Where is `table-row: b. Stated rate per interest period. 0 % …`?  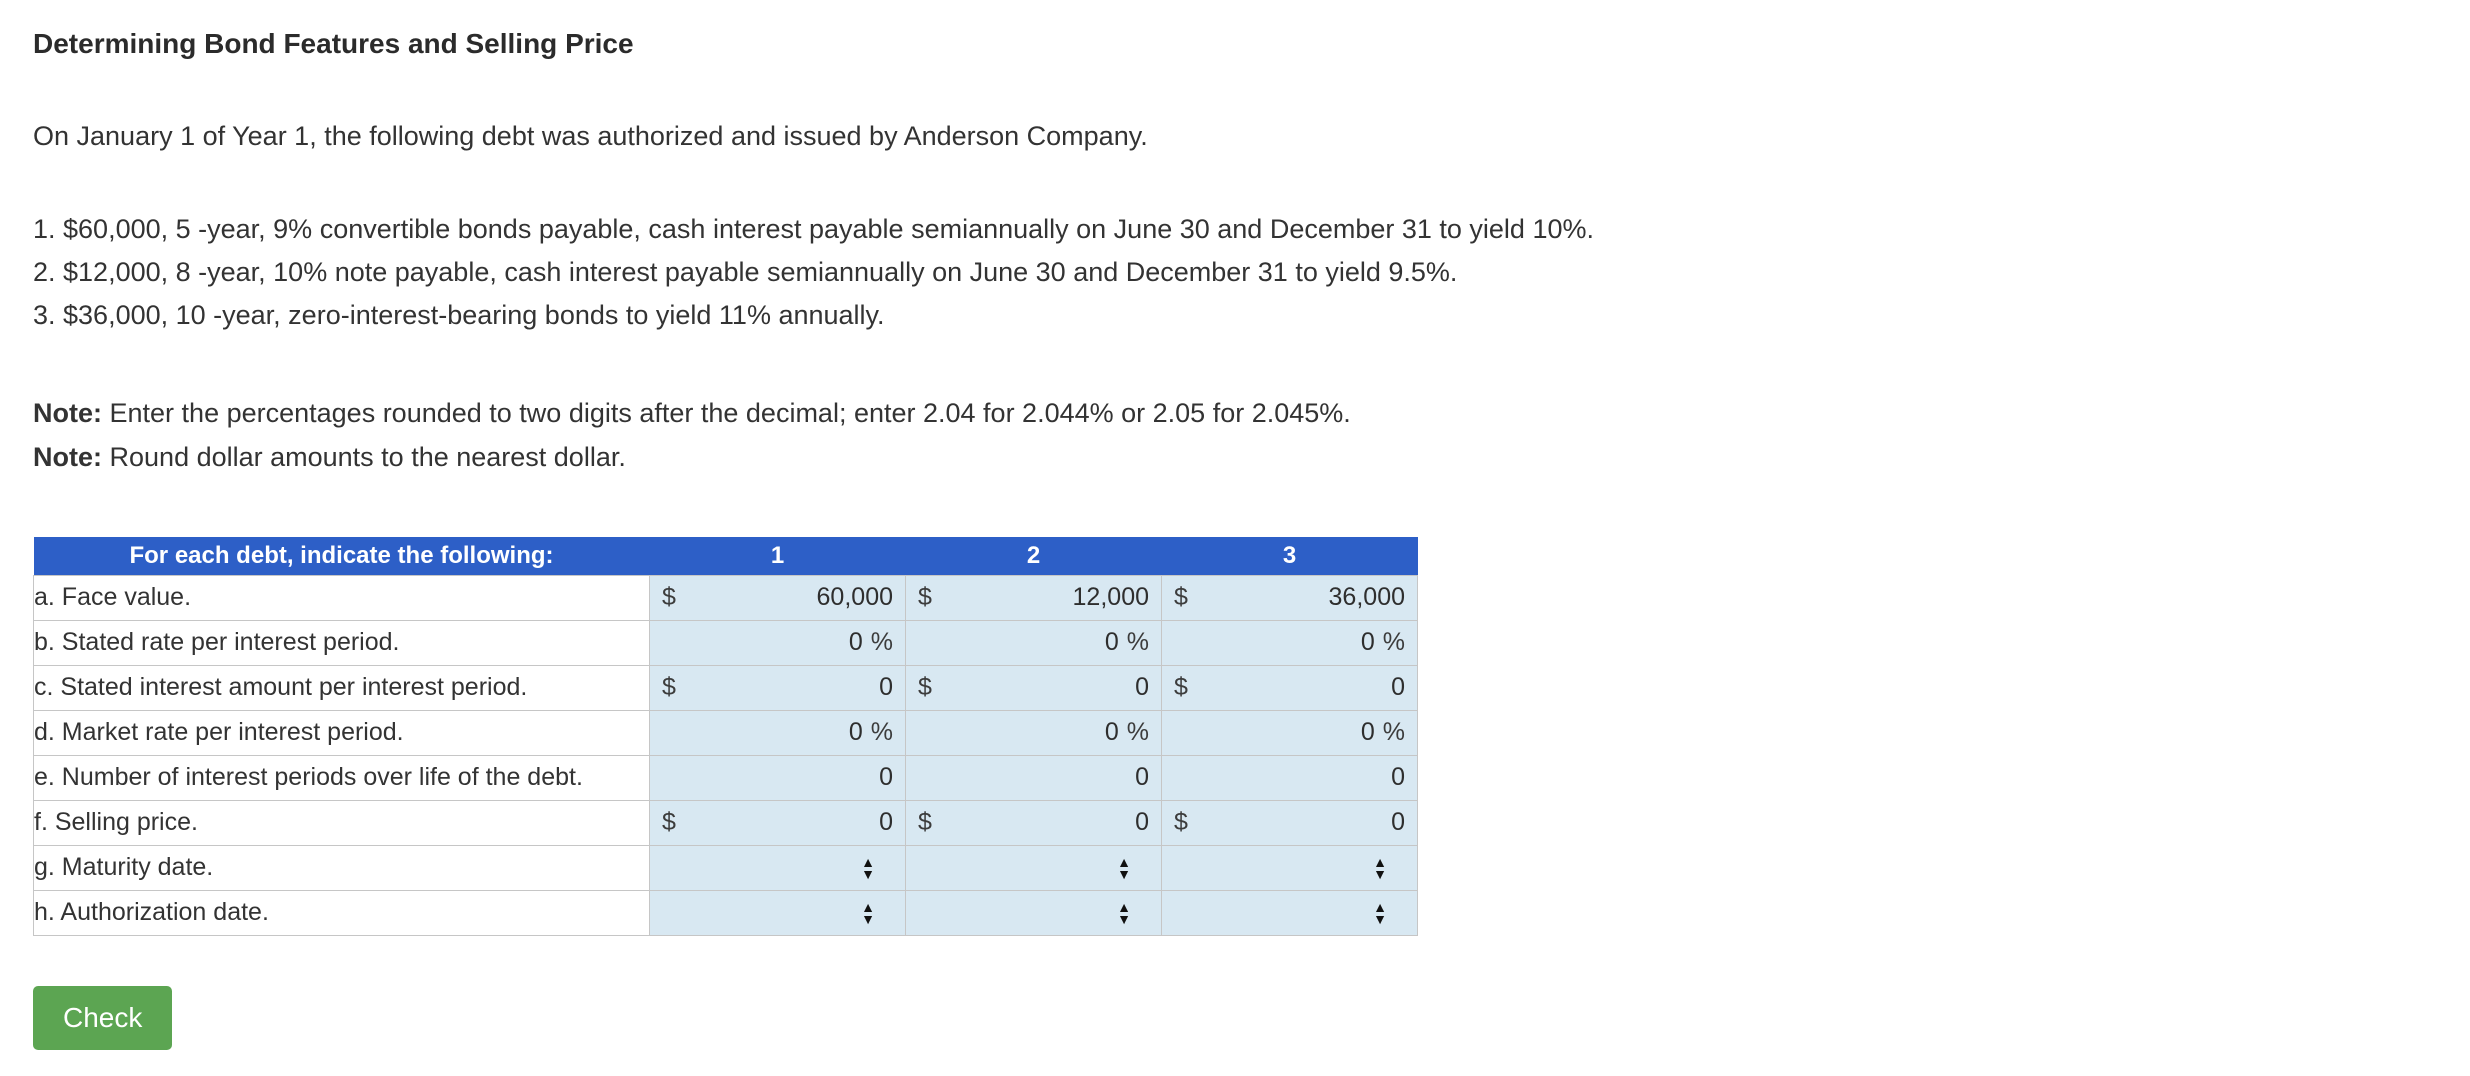 table-row: b. Stated rate per interest period. 0 % … is located at coordinates (725, 642).